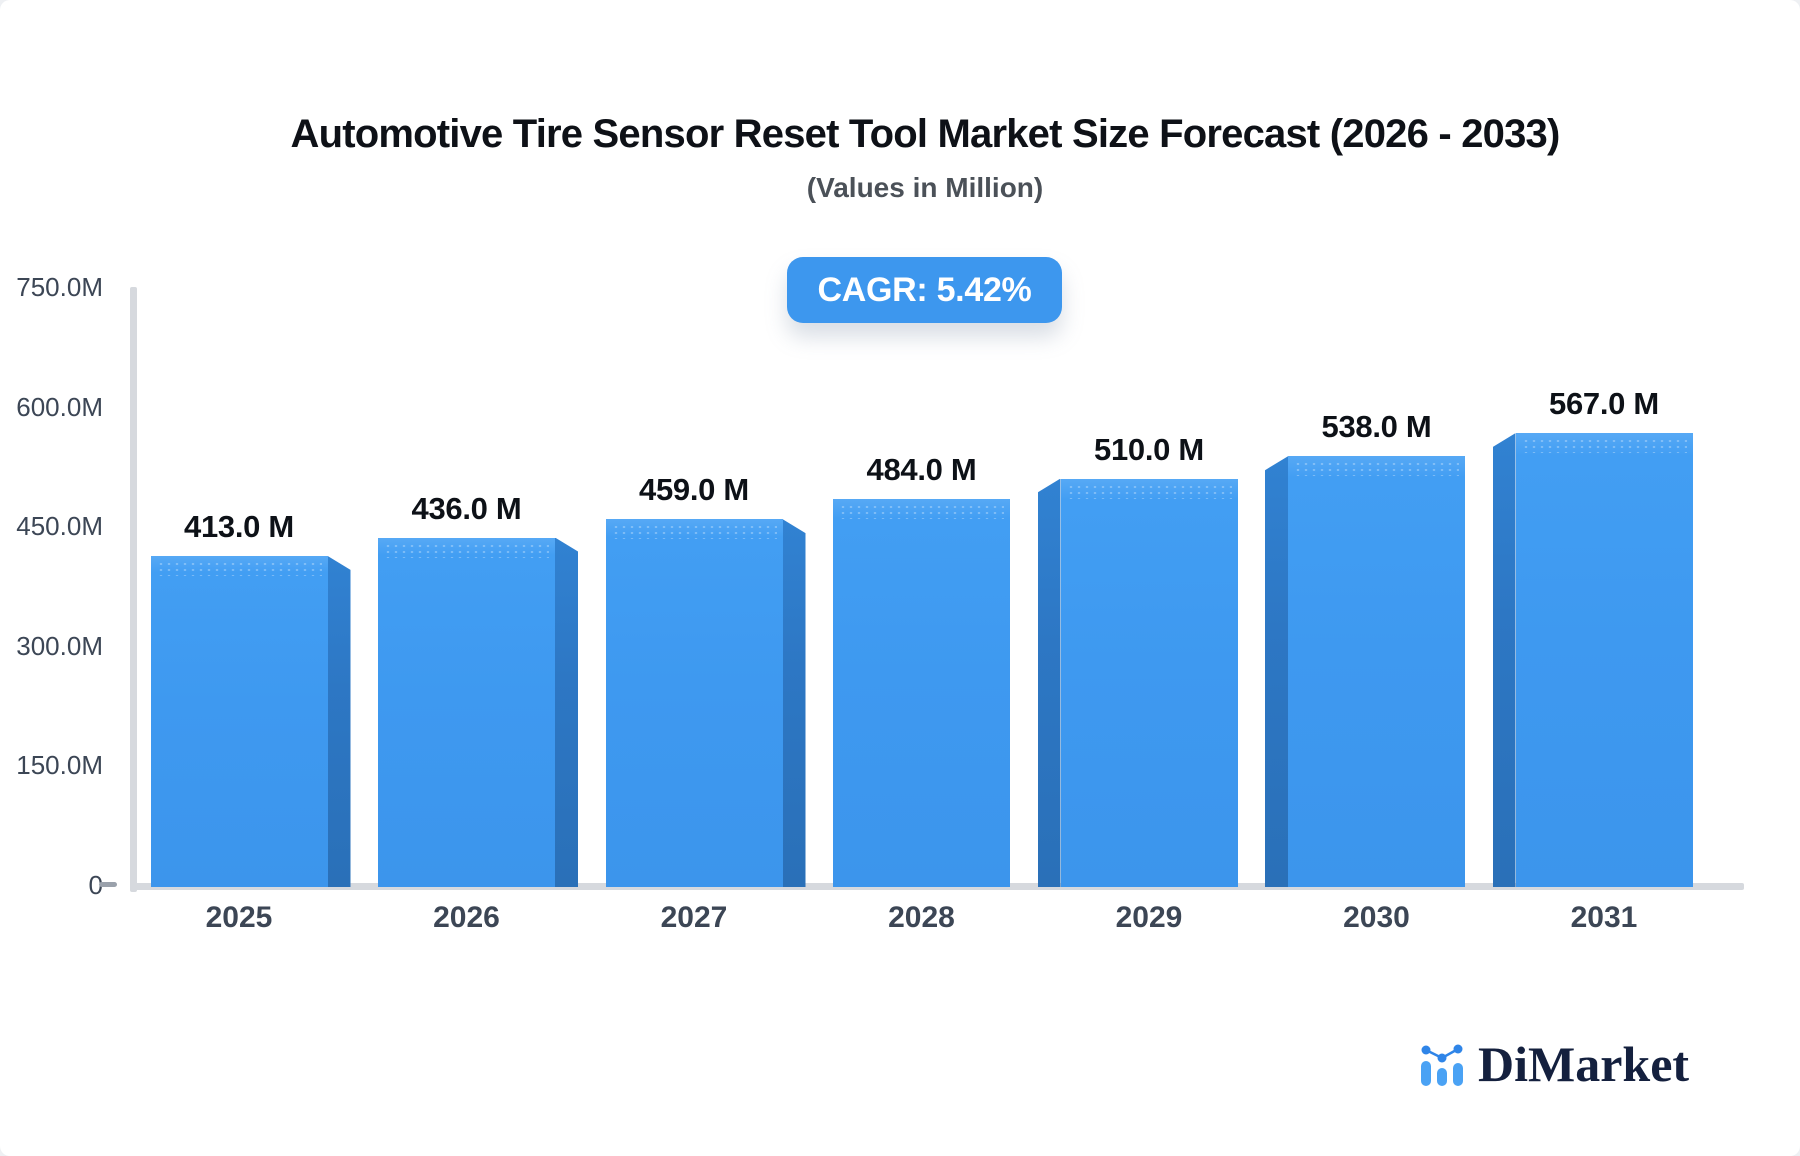 The image size is (1800, 1156). I want to click on y-axis-tick-label: 450.0M, so click(59, 526).